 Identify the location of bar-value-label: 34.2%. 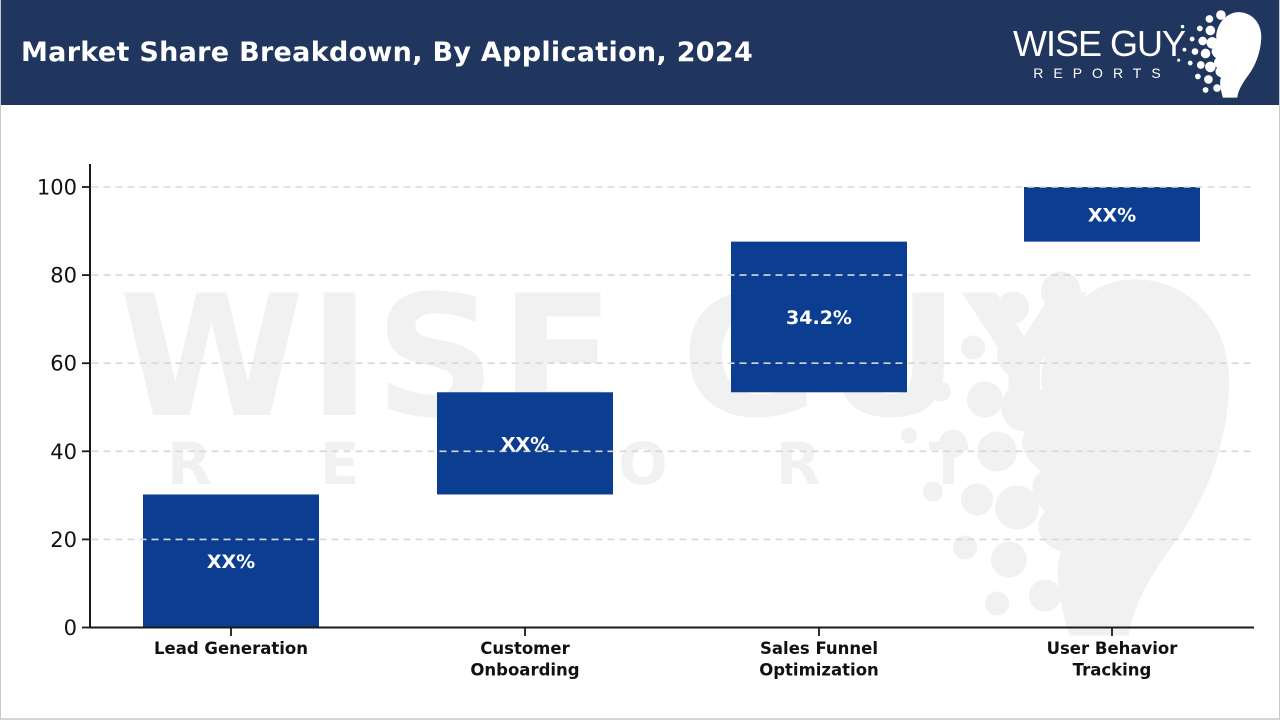
(819, 318).